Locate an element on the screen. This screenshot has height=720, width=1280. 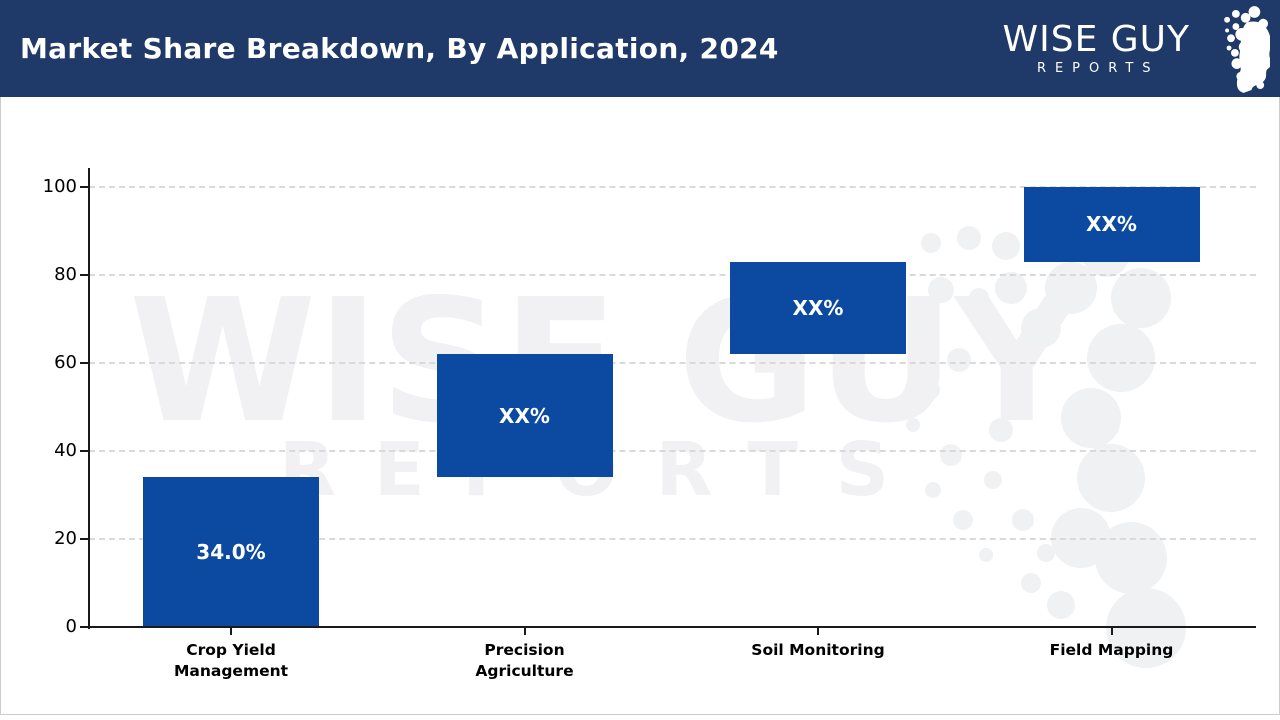
x-tickmark-crop-yield-management is located at coordinates (231, 631).